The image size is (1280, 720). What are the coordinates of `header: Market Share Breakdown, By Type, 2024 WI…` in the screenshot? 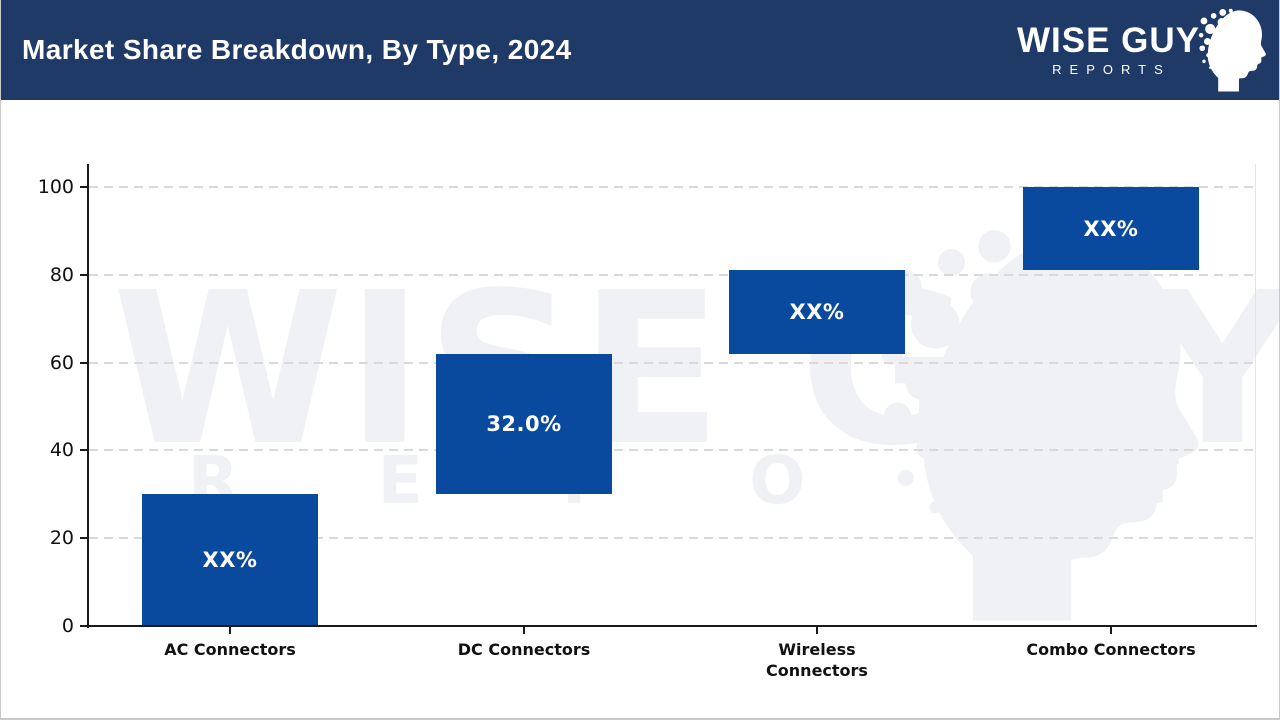 It's located at (640, 50).